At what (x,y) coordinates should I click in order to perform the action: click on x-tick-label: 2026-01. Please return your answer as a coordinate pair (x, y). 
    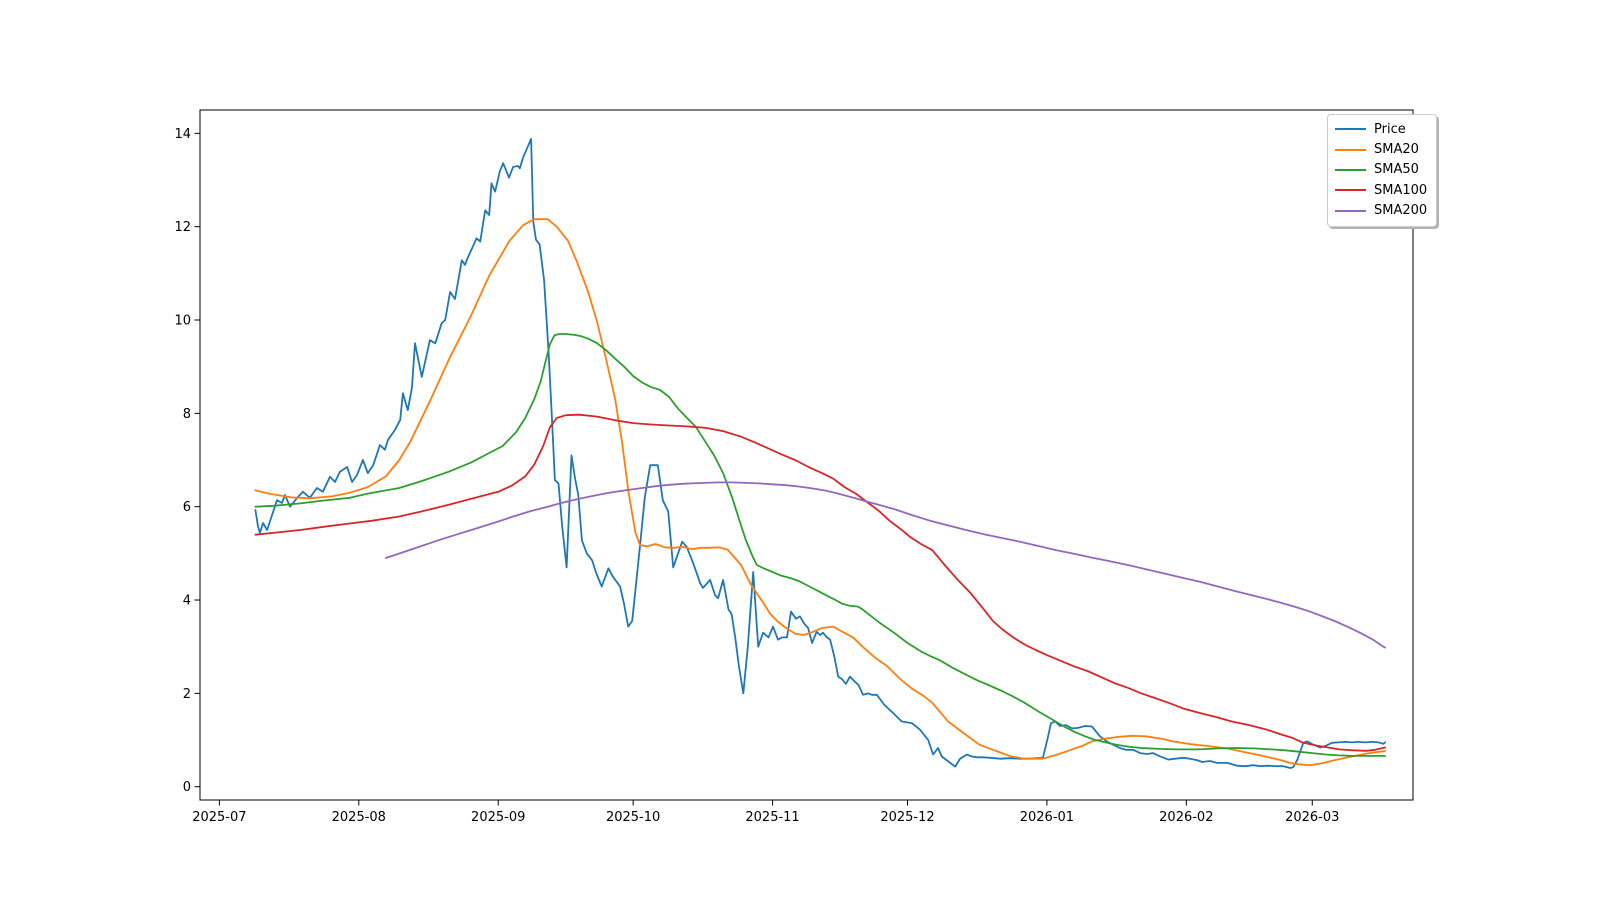
    Looking at the image, I should click on (1047, 817).